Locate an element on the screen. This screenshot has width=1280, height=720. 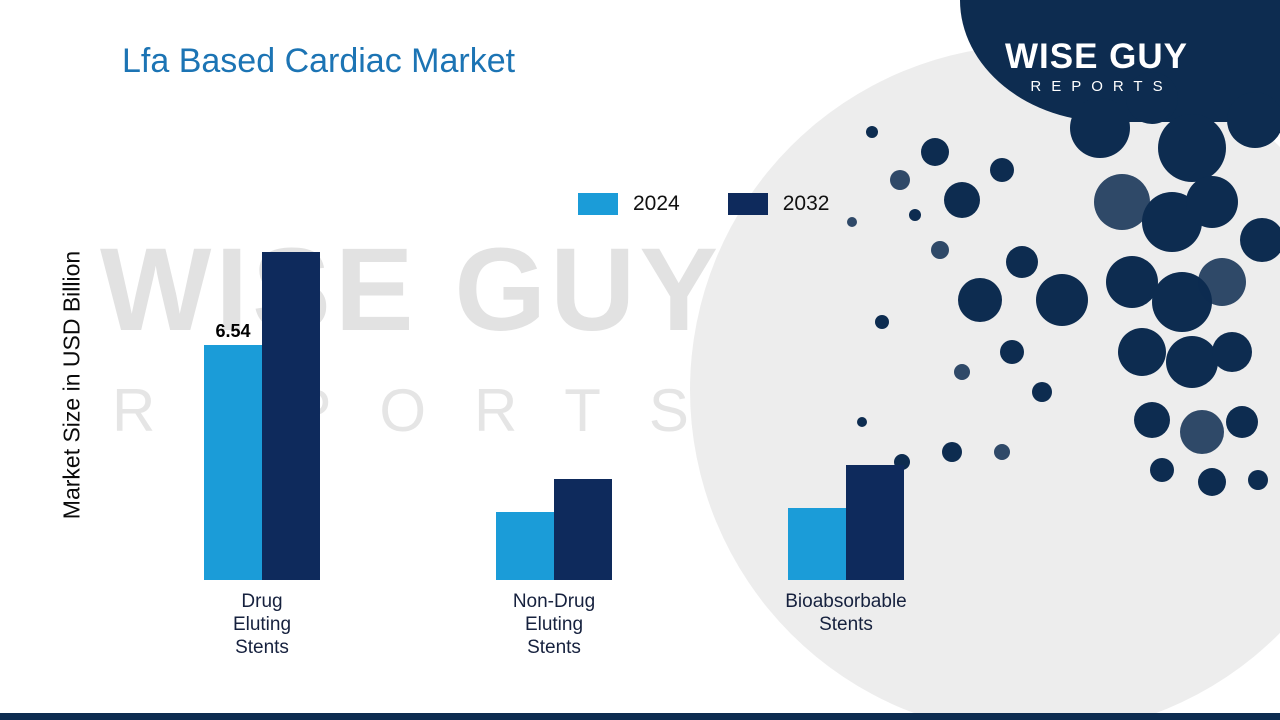
legend-item-2024: 2024 is located at coordinates (629, 204).